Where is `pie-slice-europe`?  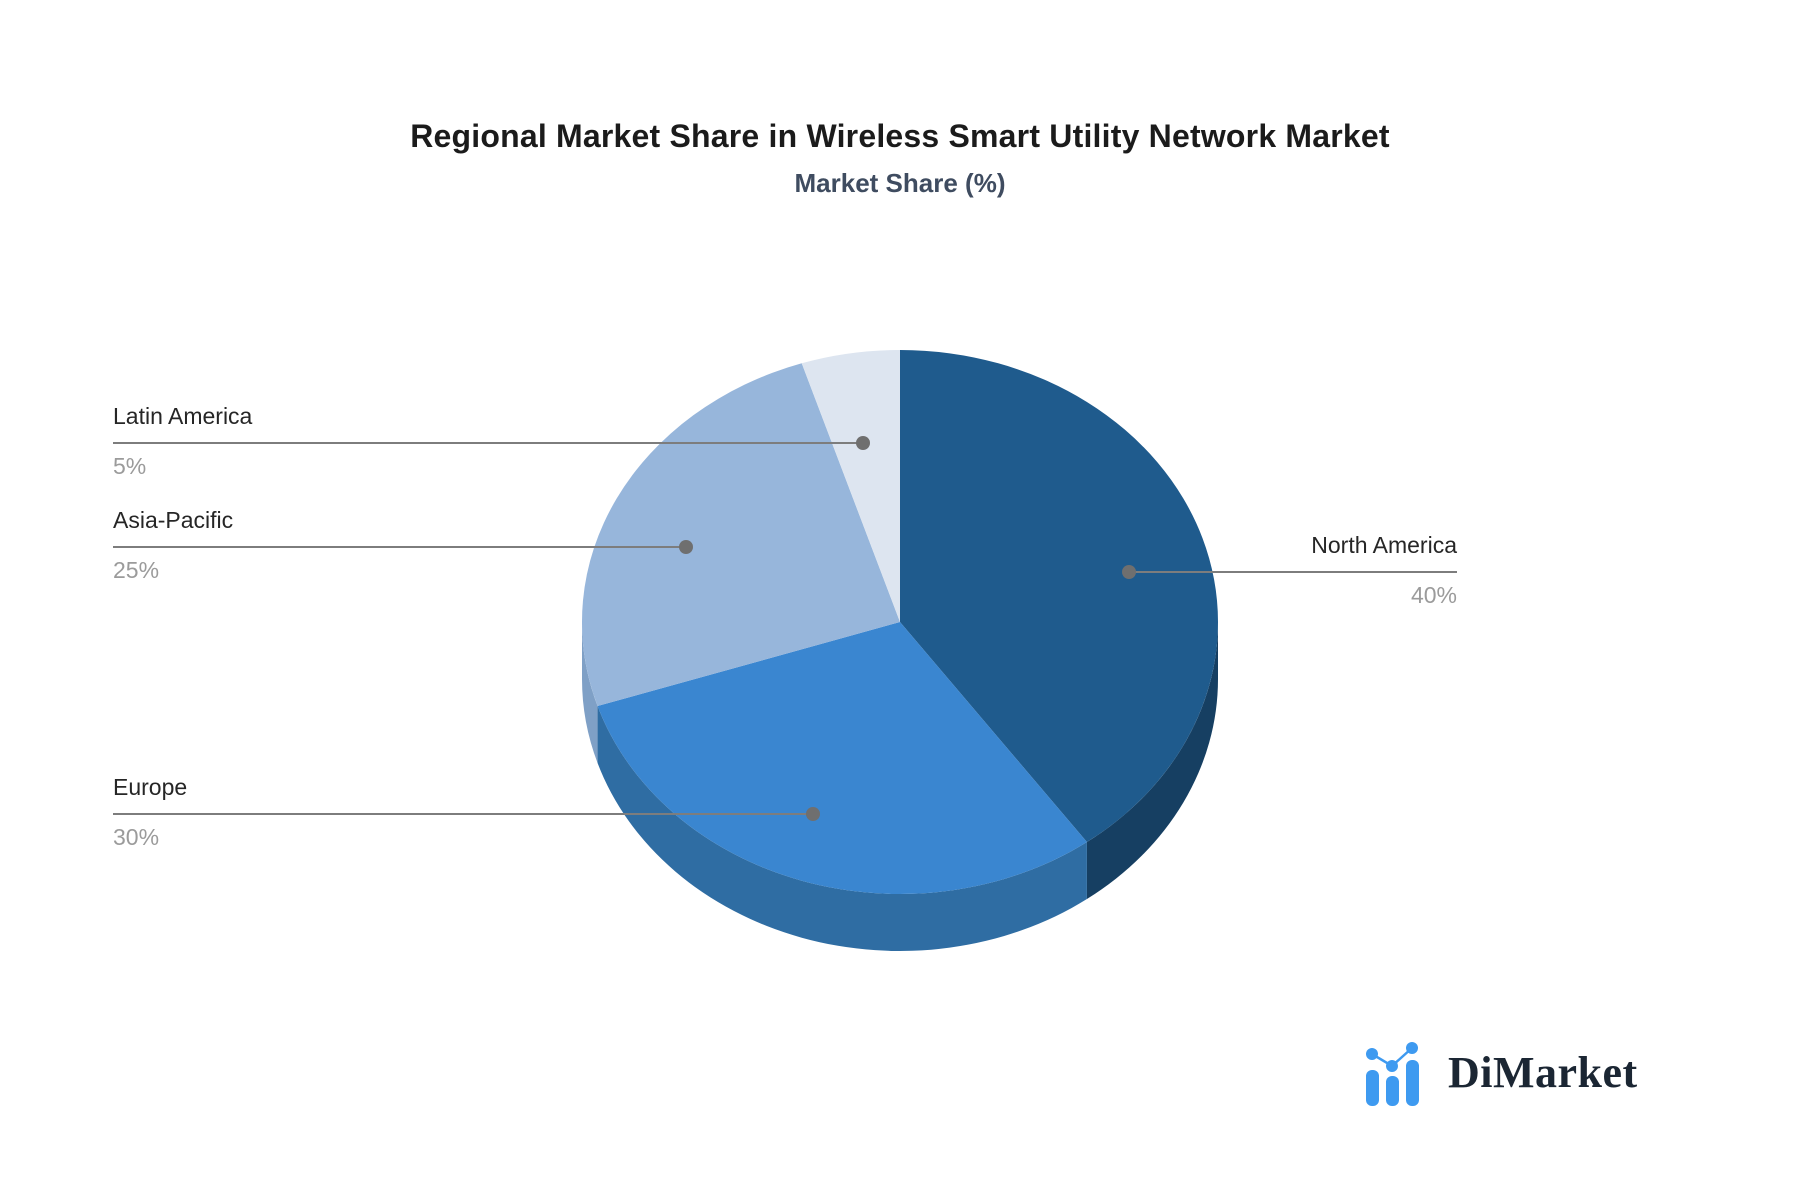 pie-slice-europe is located at coordinates (842, 758).